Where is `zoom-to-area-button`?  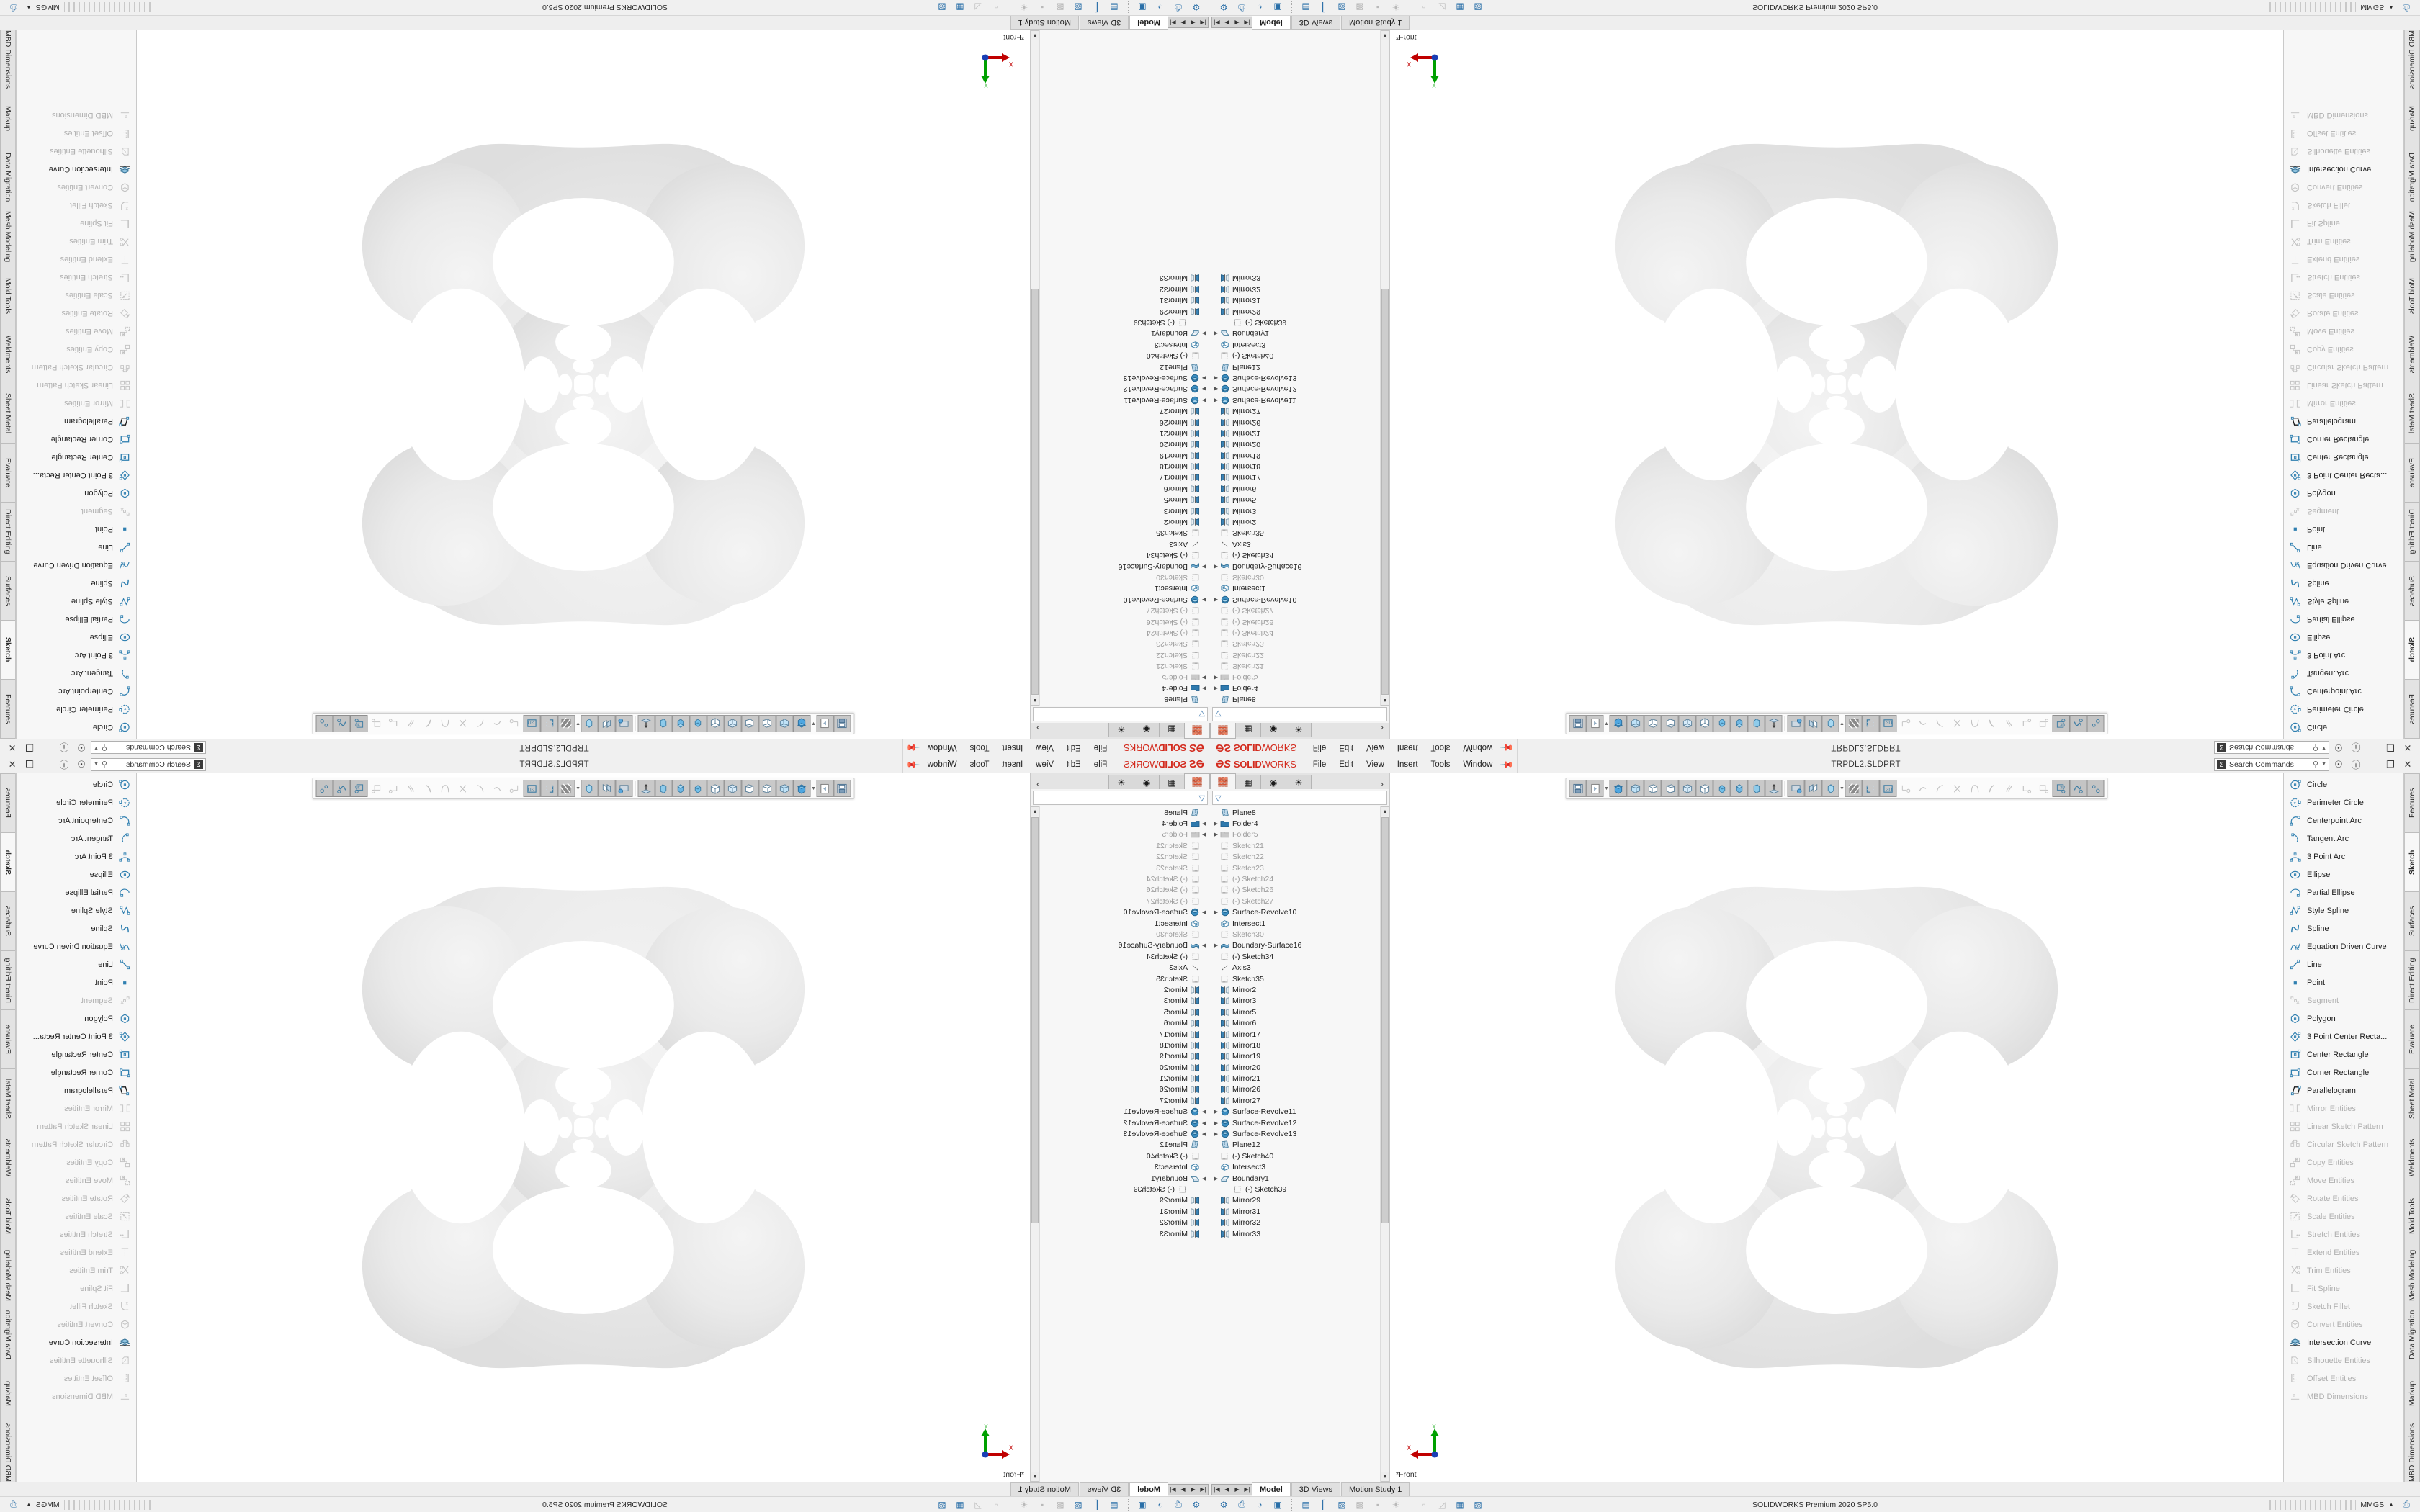
zoom-to-area-button is located at coordinates (825, 723).